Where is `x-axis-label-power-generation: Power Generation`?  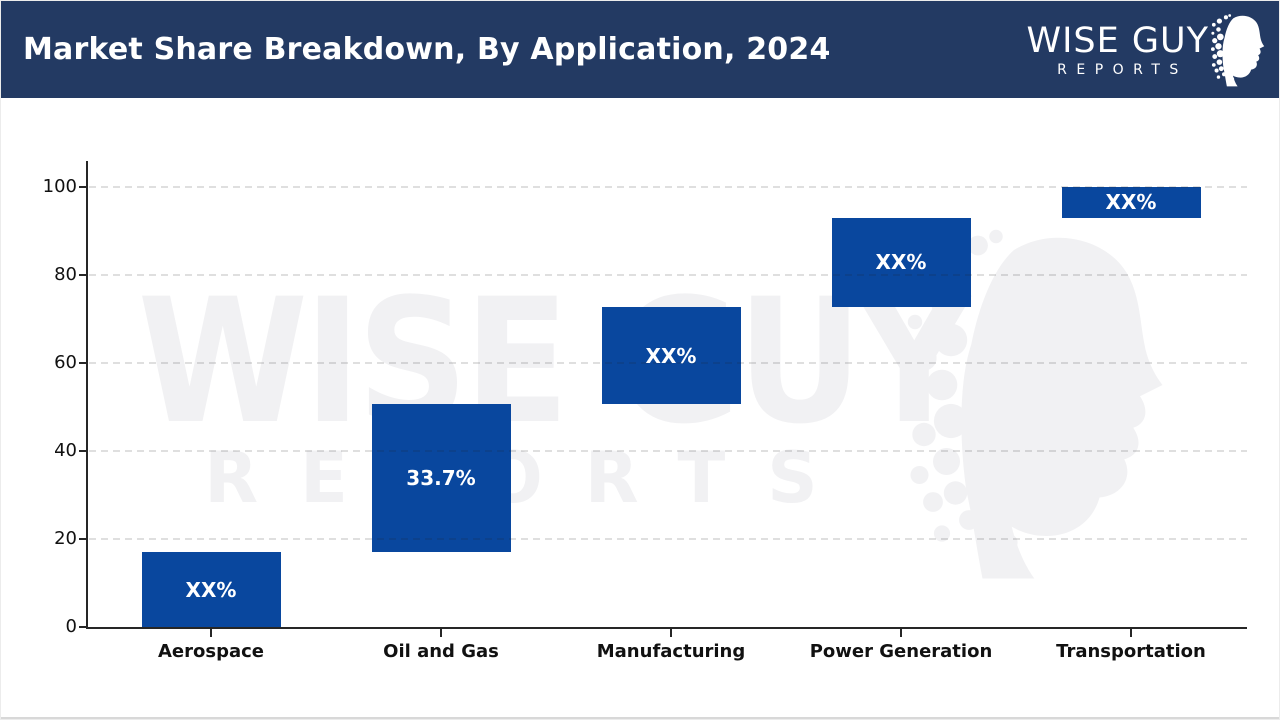
x-axis-label-power-generation: Power Generation is located at coordinates (901, 651).